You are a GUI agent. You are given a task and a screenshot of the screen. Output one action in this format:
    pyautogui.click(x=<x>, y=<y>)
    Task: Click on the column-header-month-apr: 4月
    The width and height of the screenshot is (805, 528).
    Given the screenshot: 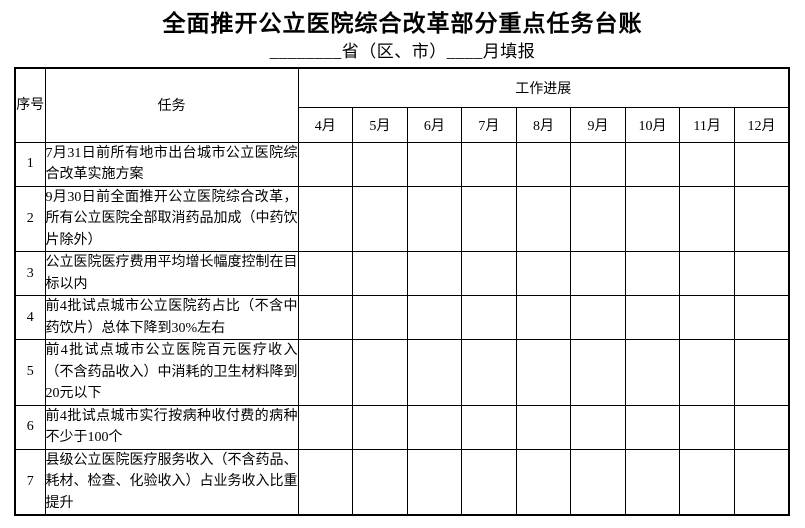 What is the action you would take?
    pyautogui.click(x=325, y=124)
    